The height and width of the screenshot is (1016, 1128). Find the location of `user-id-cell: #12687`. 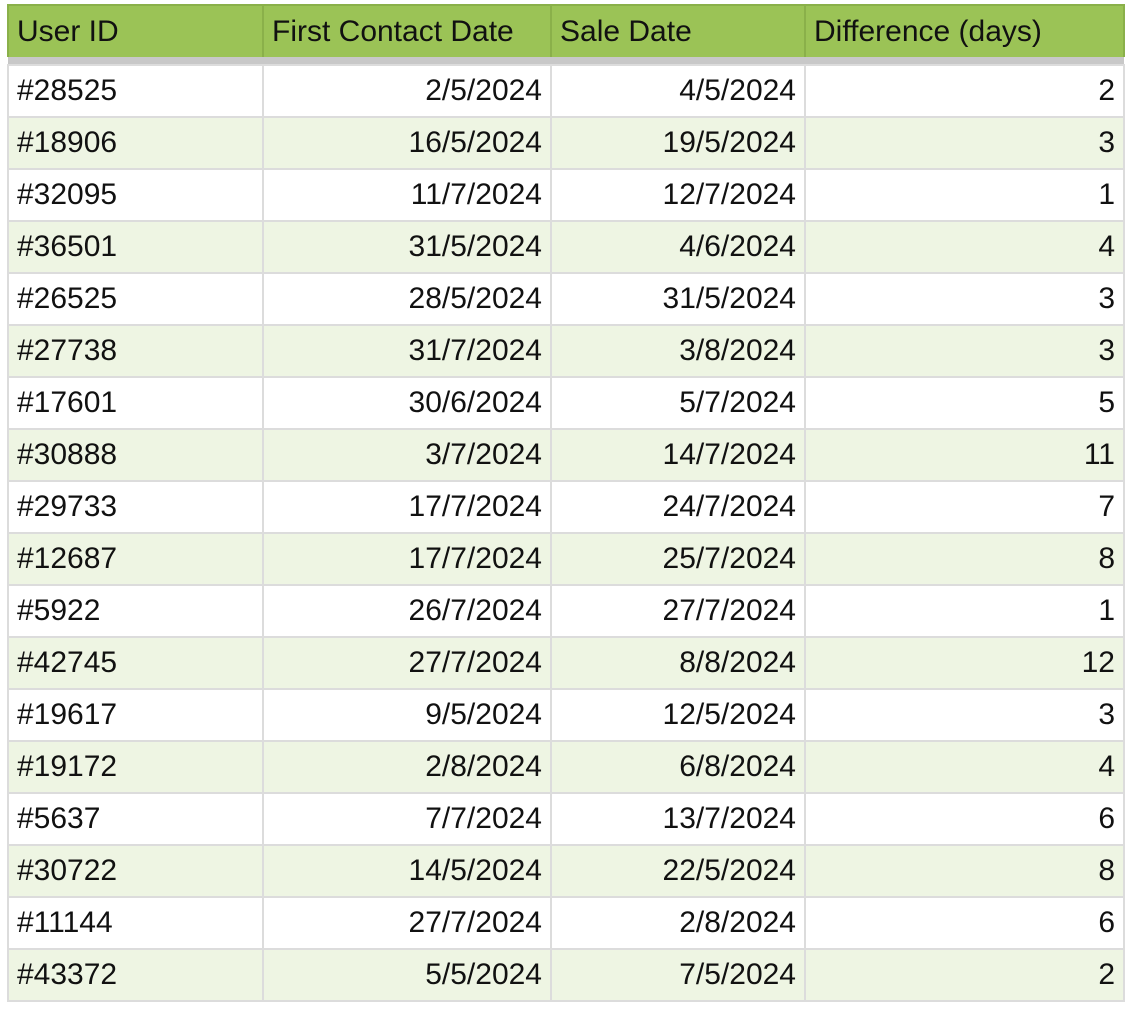

user-id-cell: #12687 is located at coordinates (135, 559).